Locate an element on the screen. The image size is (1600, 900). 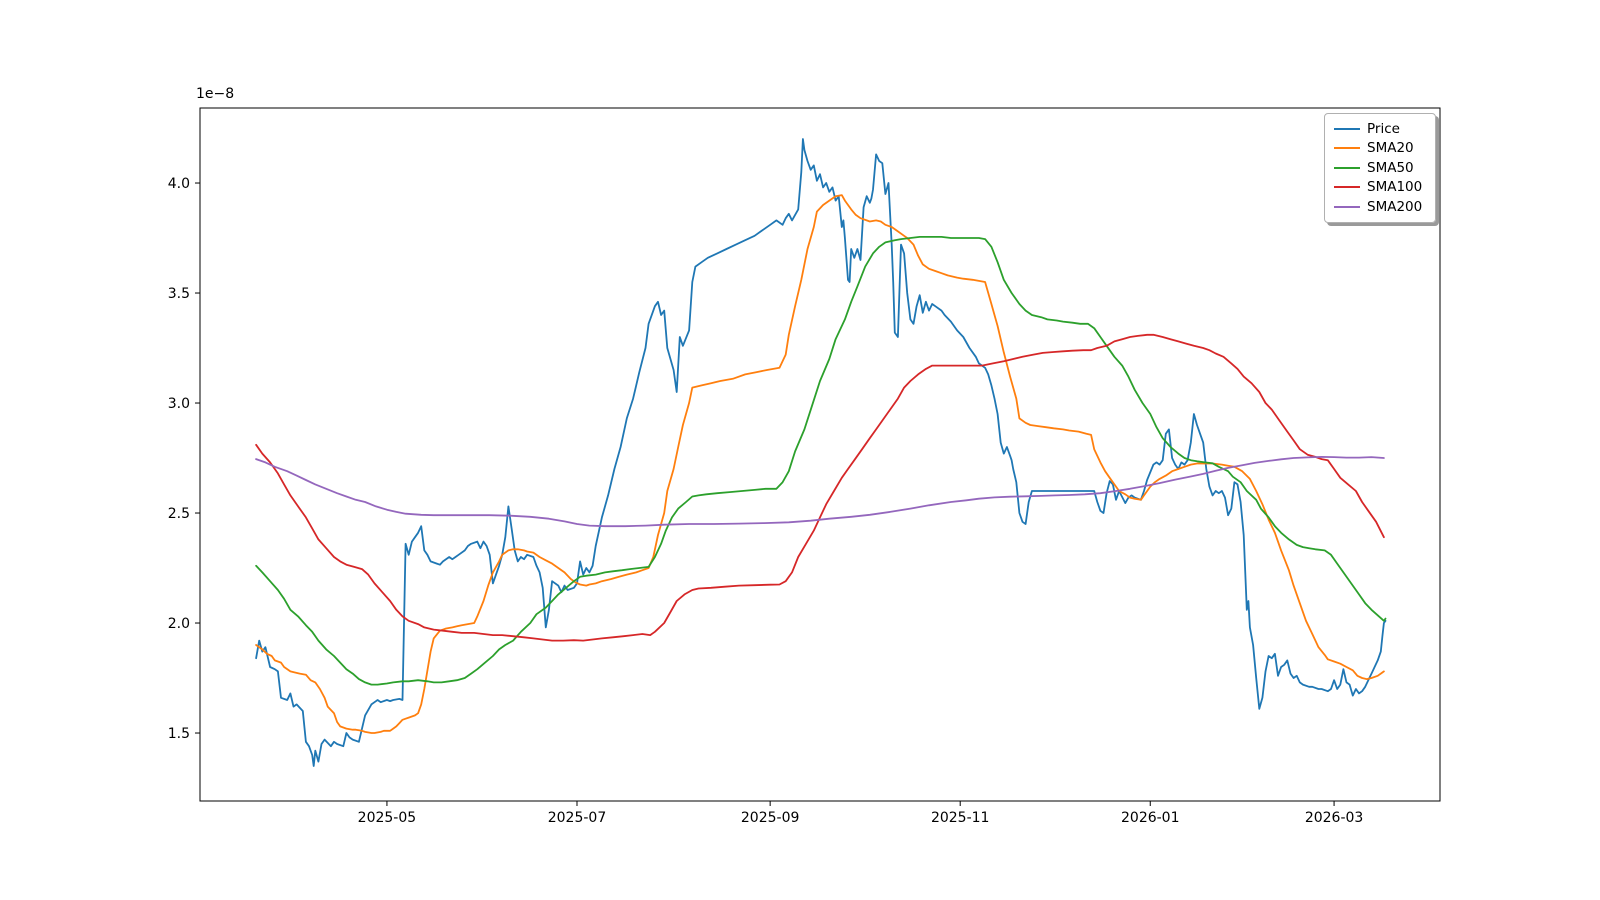
series-line-sma200 is located at coordinates (820, 491).